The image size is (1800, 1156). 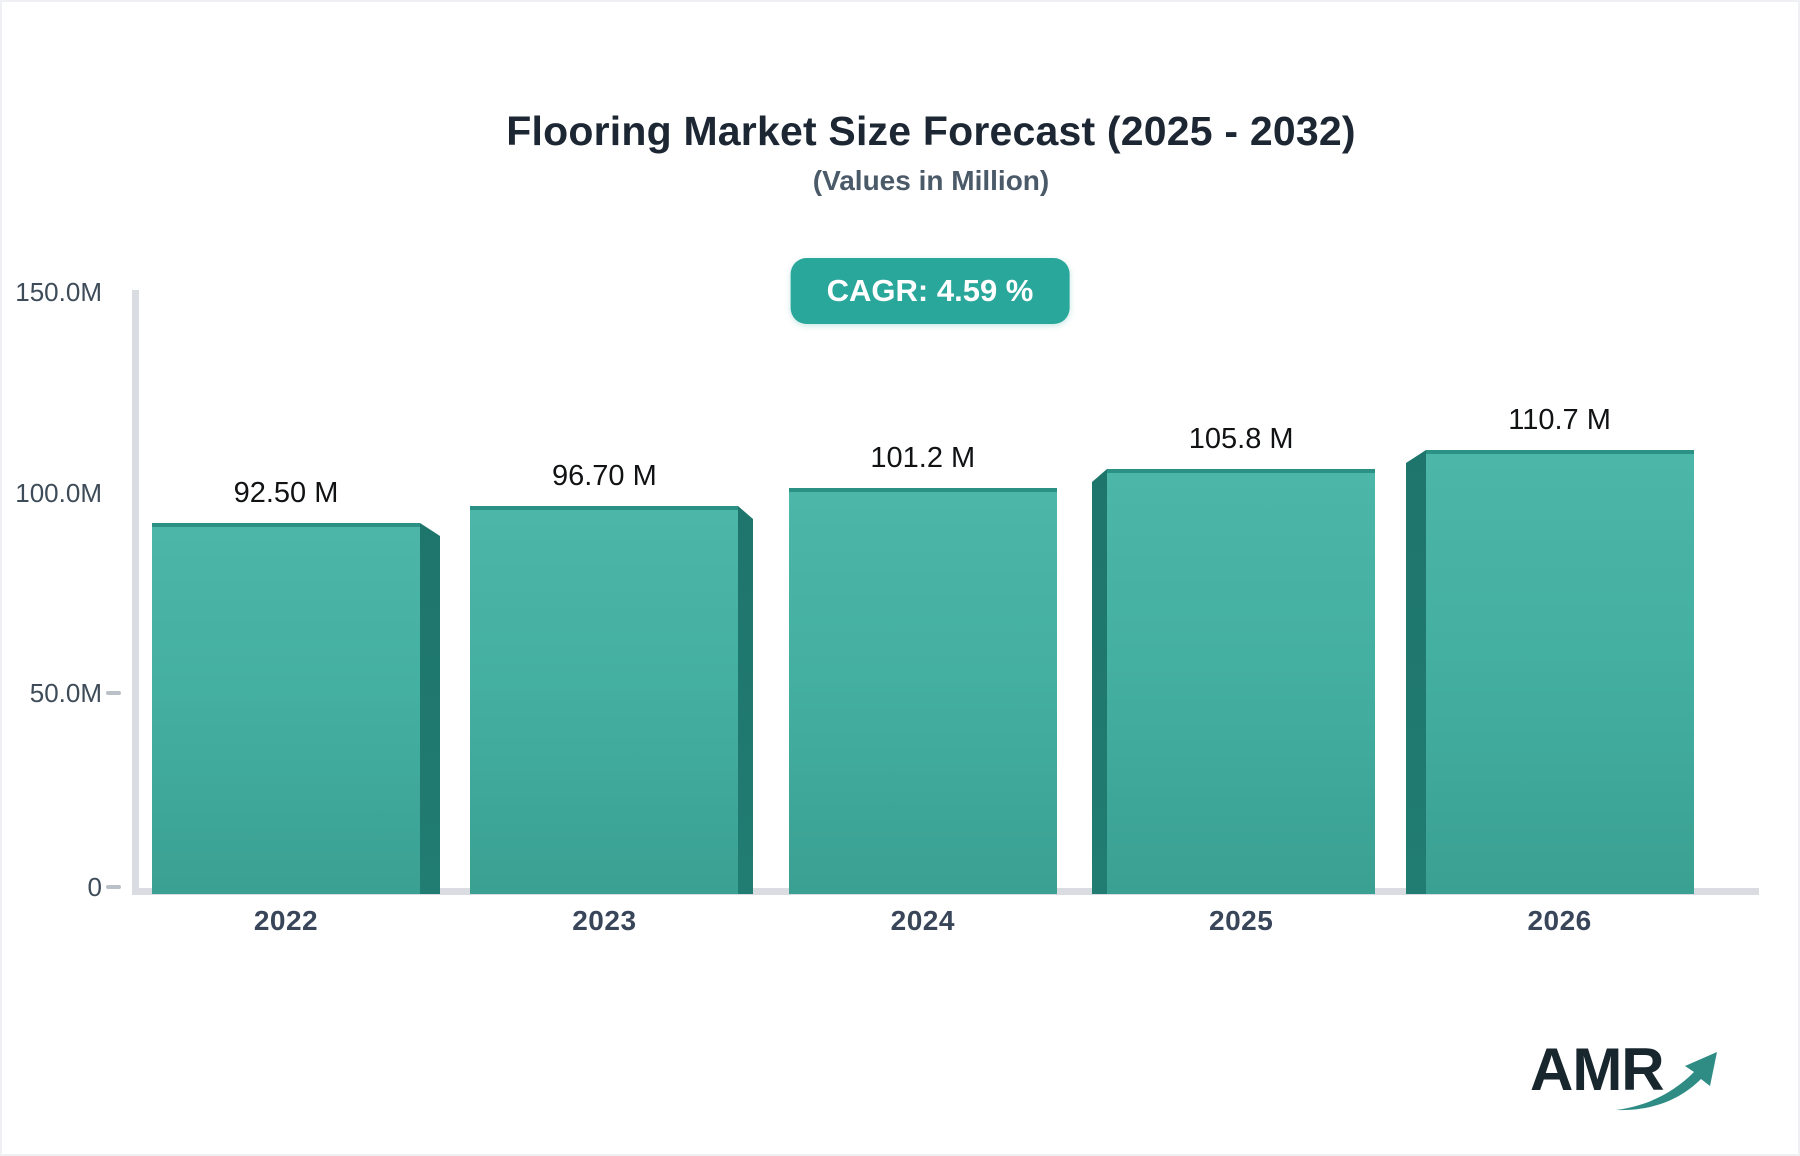 I want to click on y-tick-label: 100.0M, so click(x=58, y=492).